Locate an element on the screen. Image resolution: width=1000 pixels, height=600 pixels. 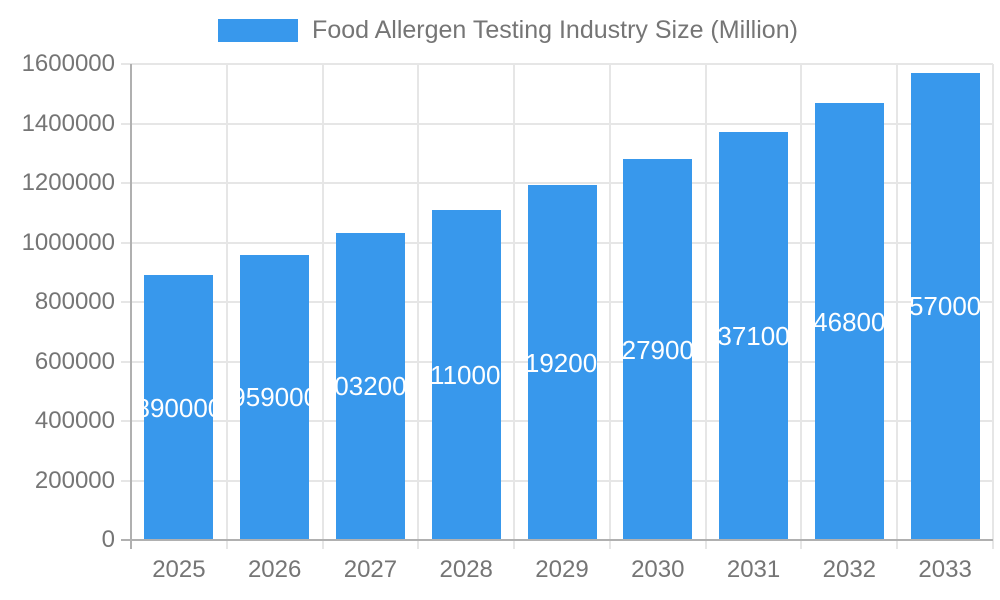
bar-value-label: 1570000 is located at coordinates (945, 306).